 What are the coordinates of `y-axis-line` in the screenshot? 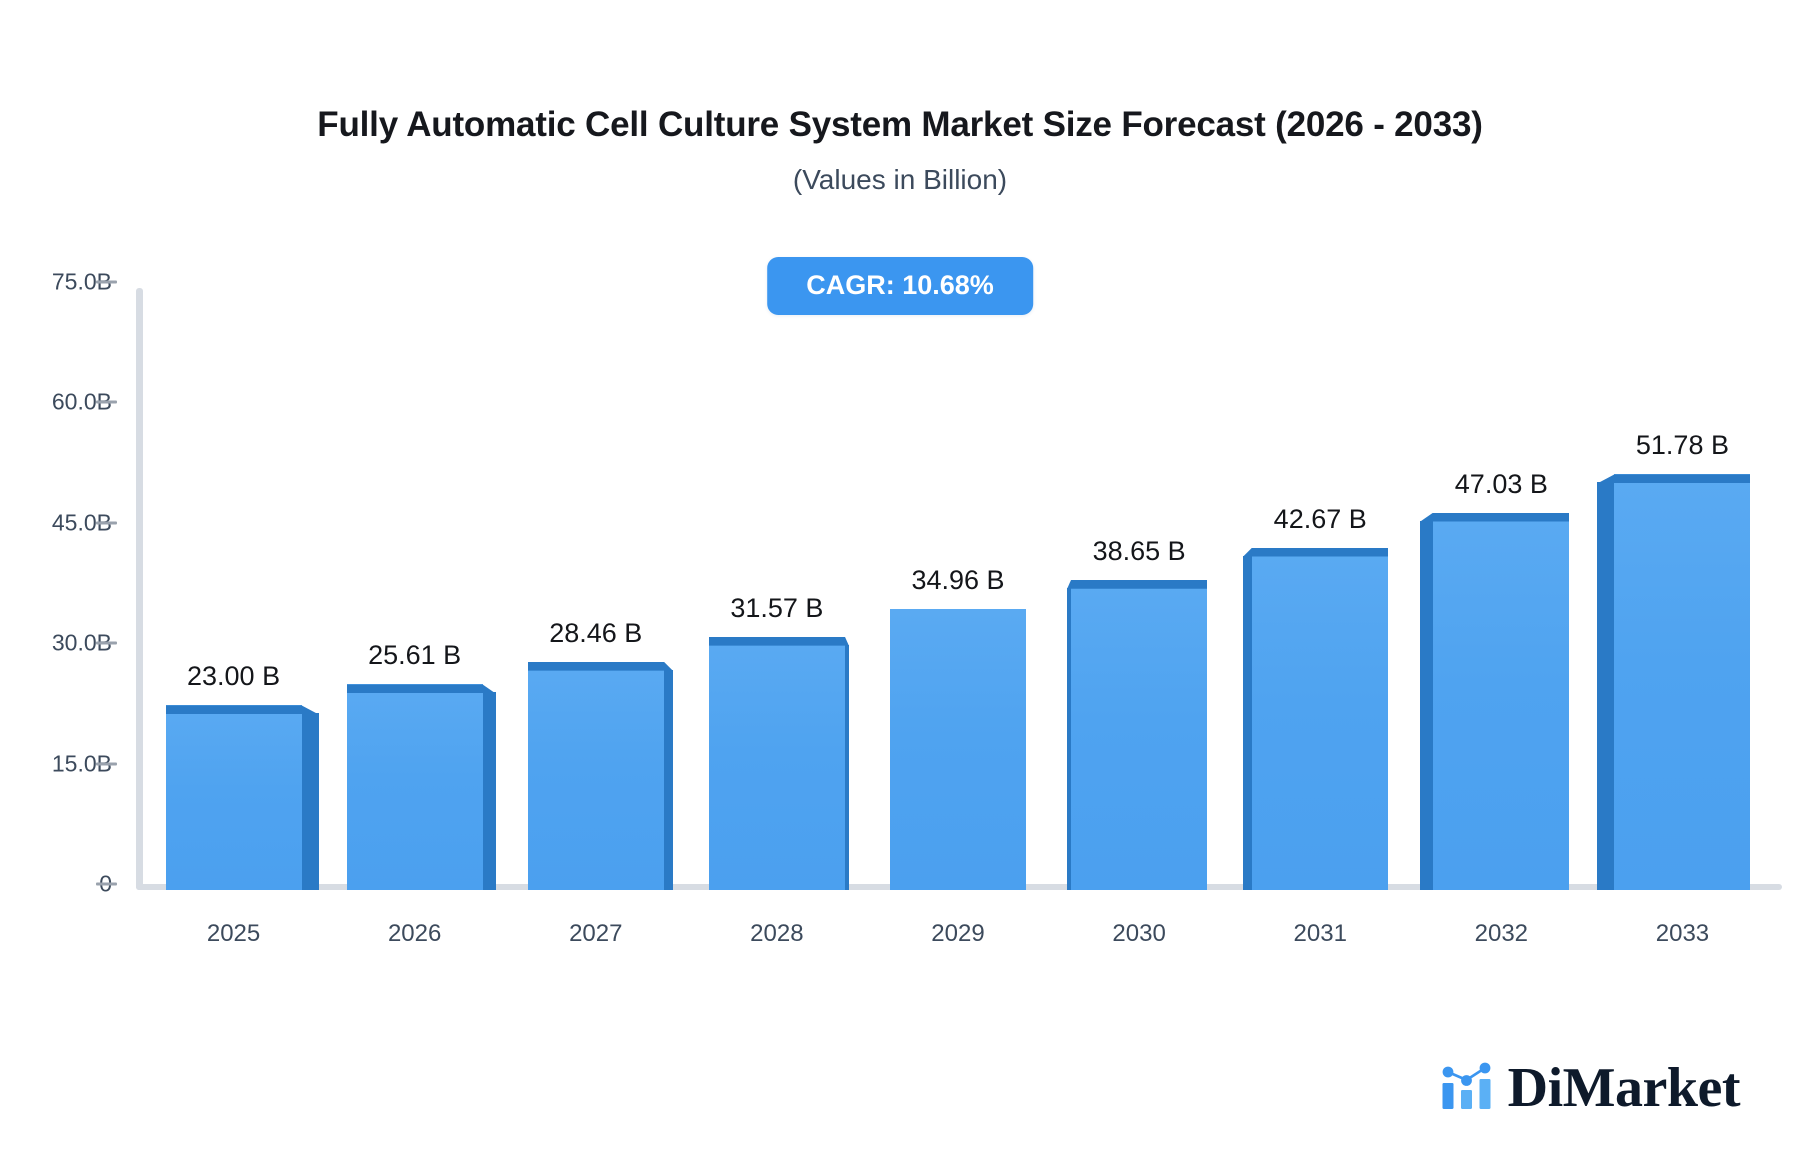 It's located at (139, 589).